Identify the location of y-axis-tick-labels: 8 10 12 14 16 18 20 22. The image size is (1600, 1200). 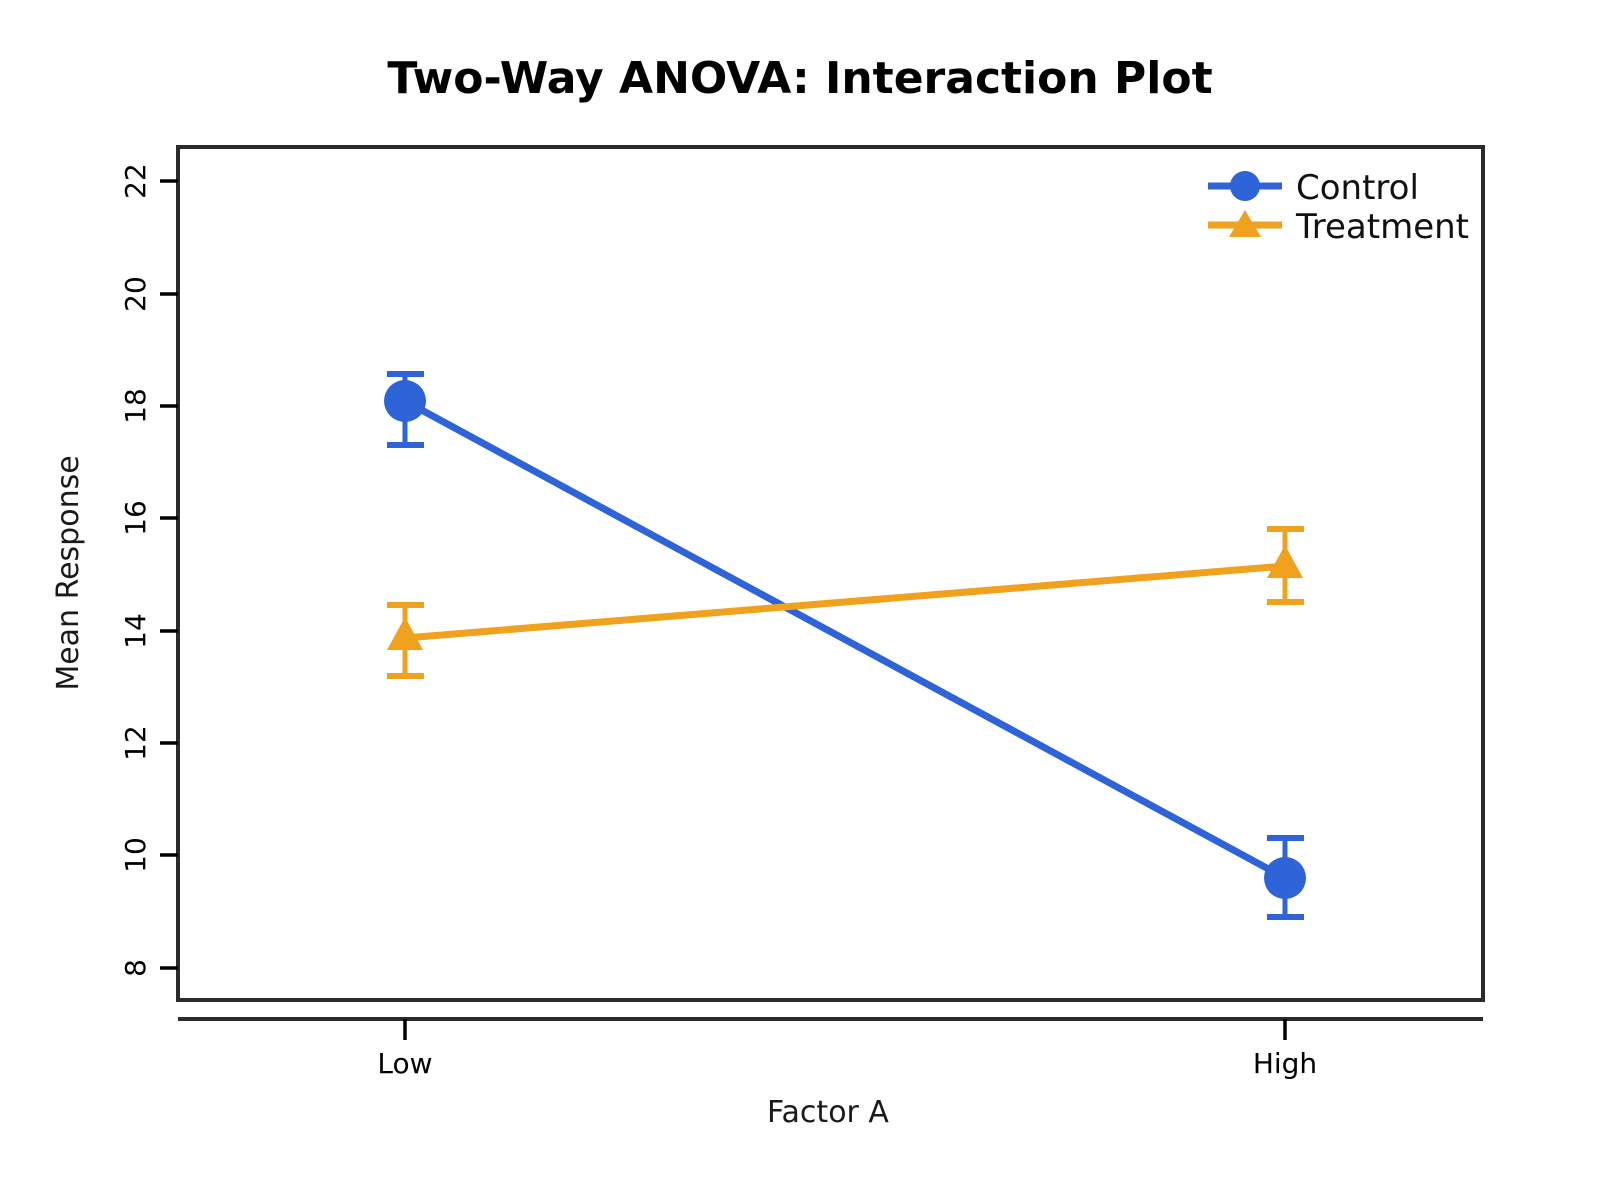
(135, 570).